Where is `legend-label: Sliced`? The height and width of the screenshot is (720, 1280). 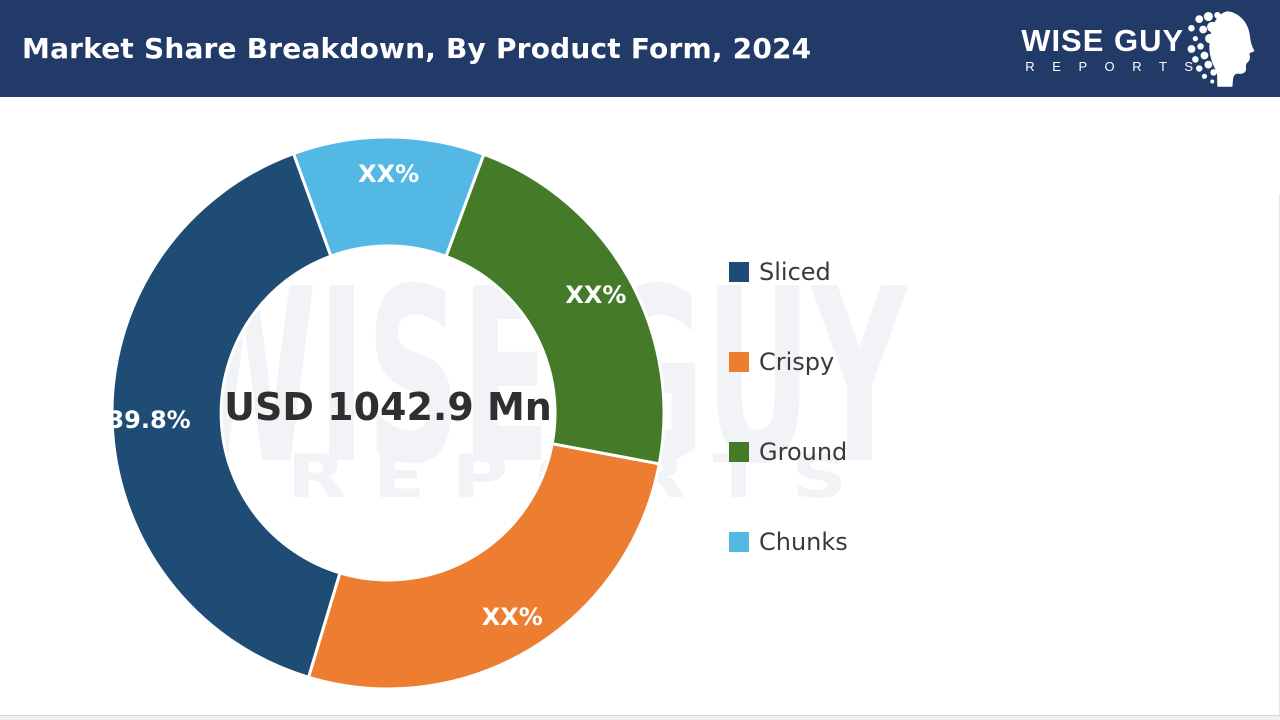 legend-label: Sliced is located at coordinates (795, 272).